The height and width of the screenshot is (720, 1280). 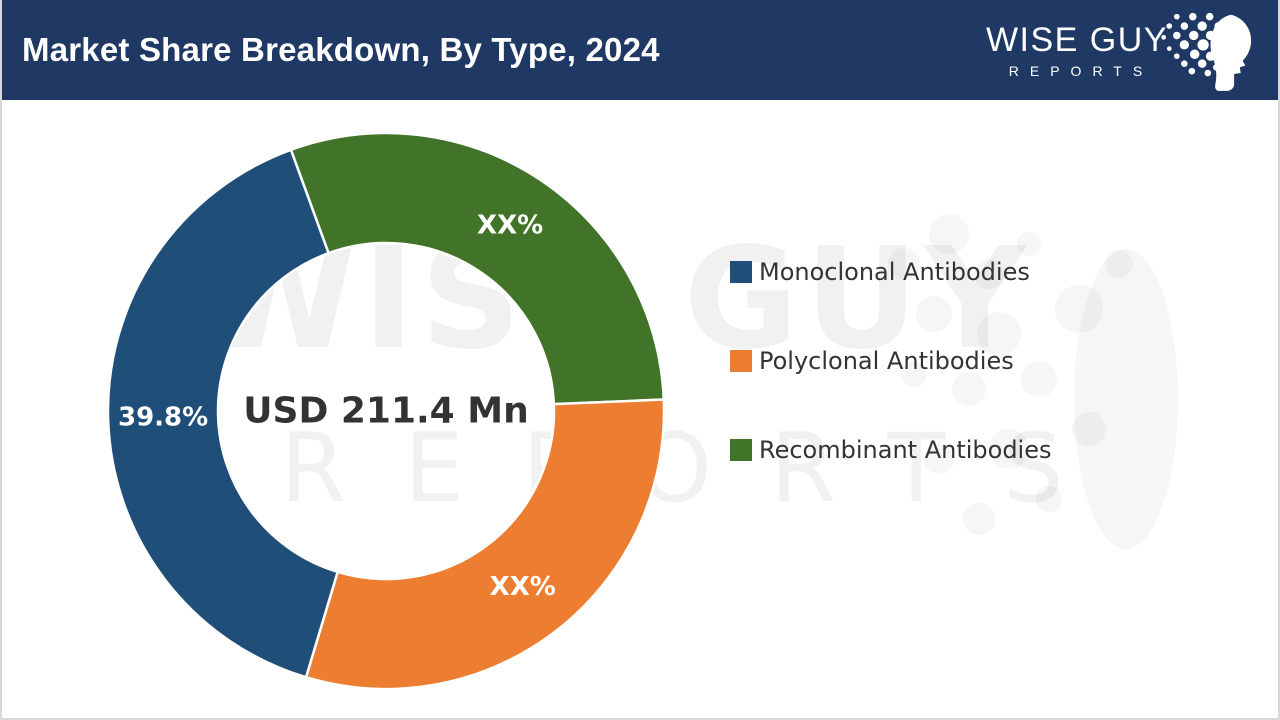 What do you see at coordinates (510, 226) in the screenshot?
I see `segment-label-recombinant-antibodies: XX%` at bounding box center [510, 226].